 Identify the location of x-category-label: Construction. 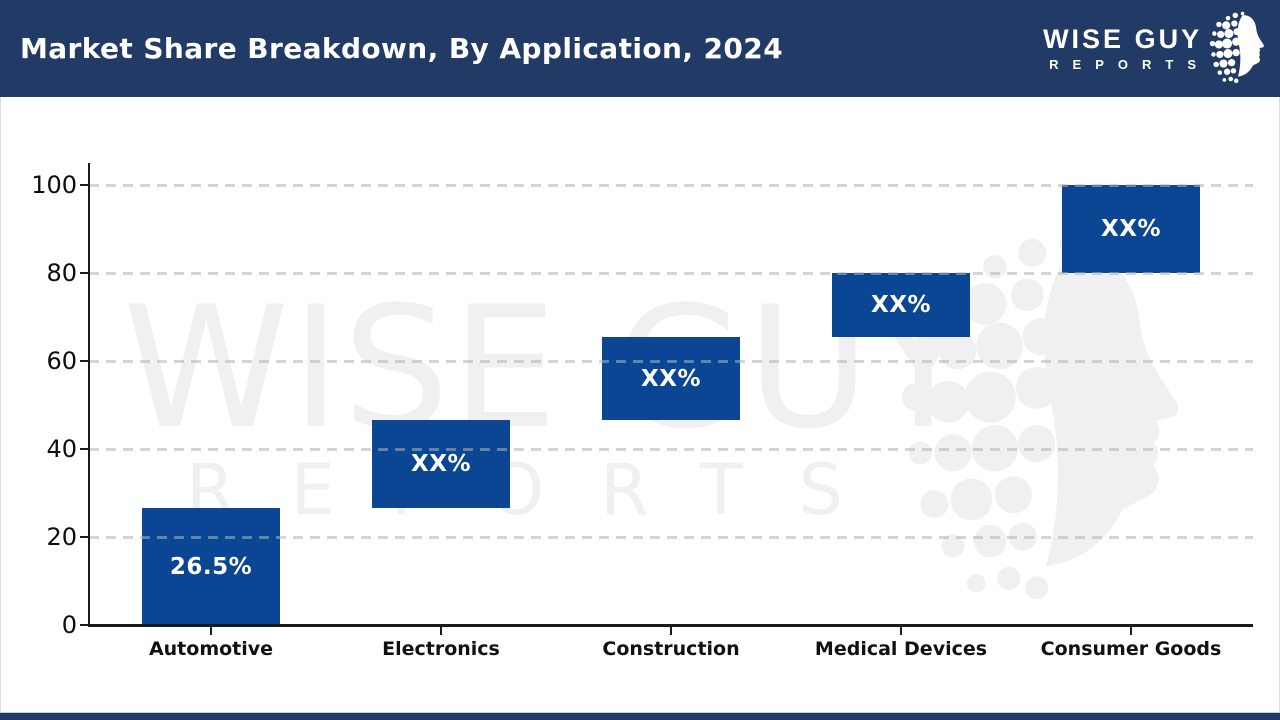
(671, 649).